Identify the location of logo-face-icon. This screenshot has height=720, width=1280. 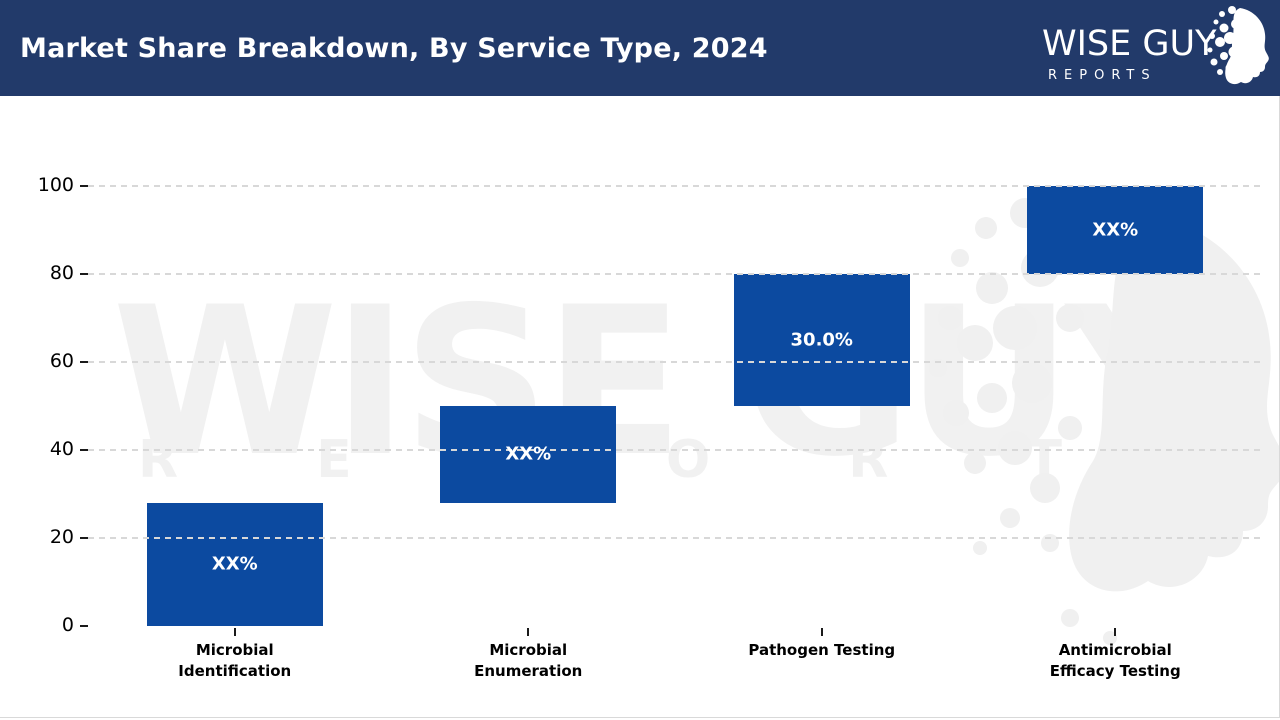
(1238, 45).